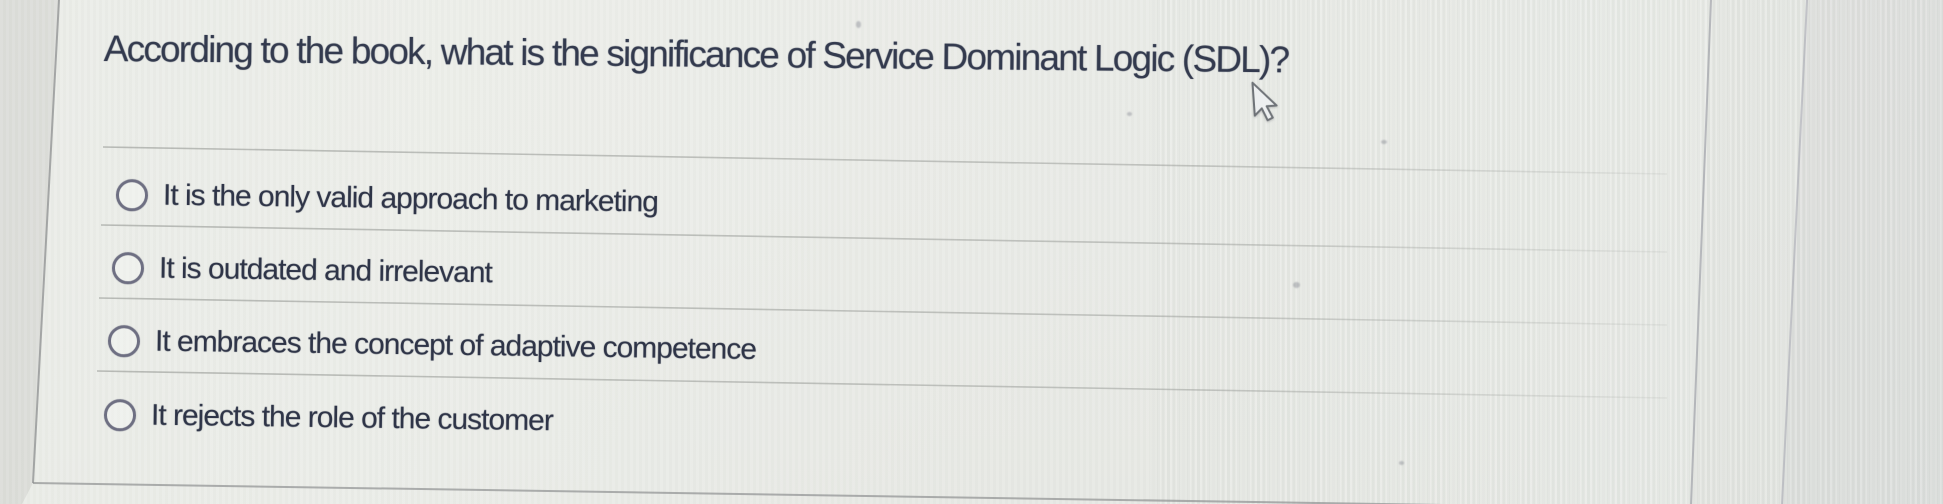 The height and width of the screenshot is (504, 1943). I want to click on answer-option-4: It rejects the role of the customer, so click(328, 418).